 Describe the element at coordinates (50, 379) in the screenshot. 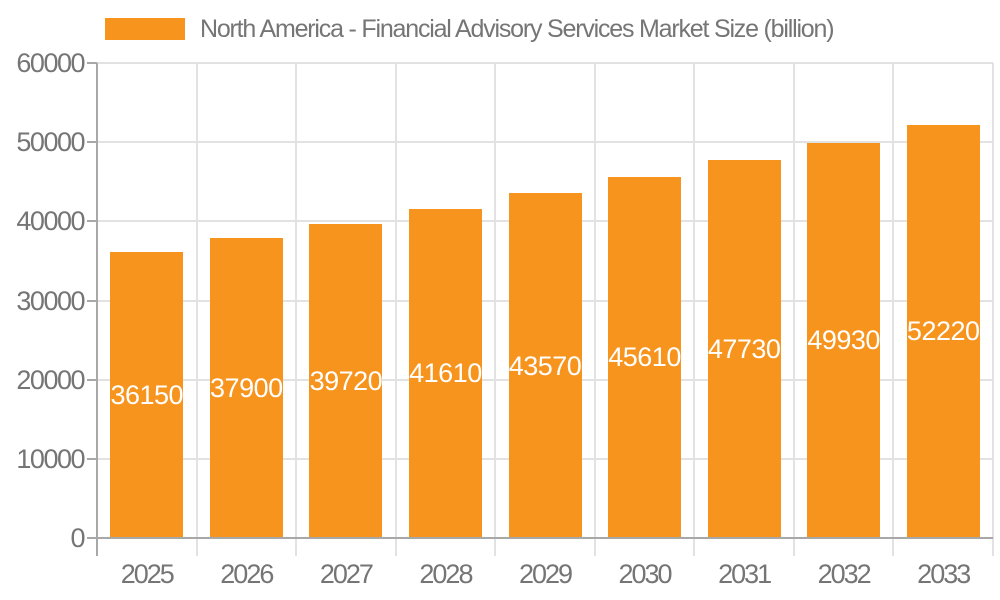

I see `y-tick-label: 20000` at that location.